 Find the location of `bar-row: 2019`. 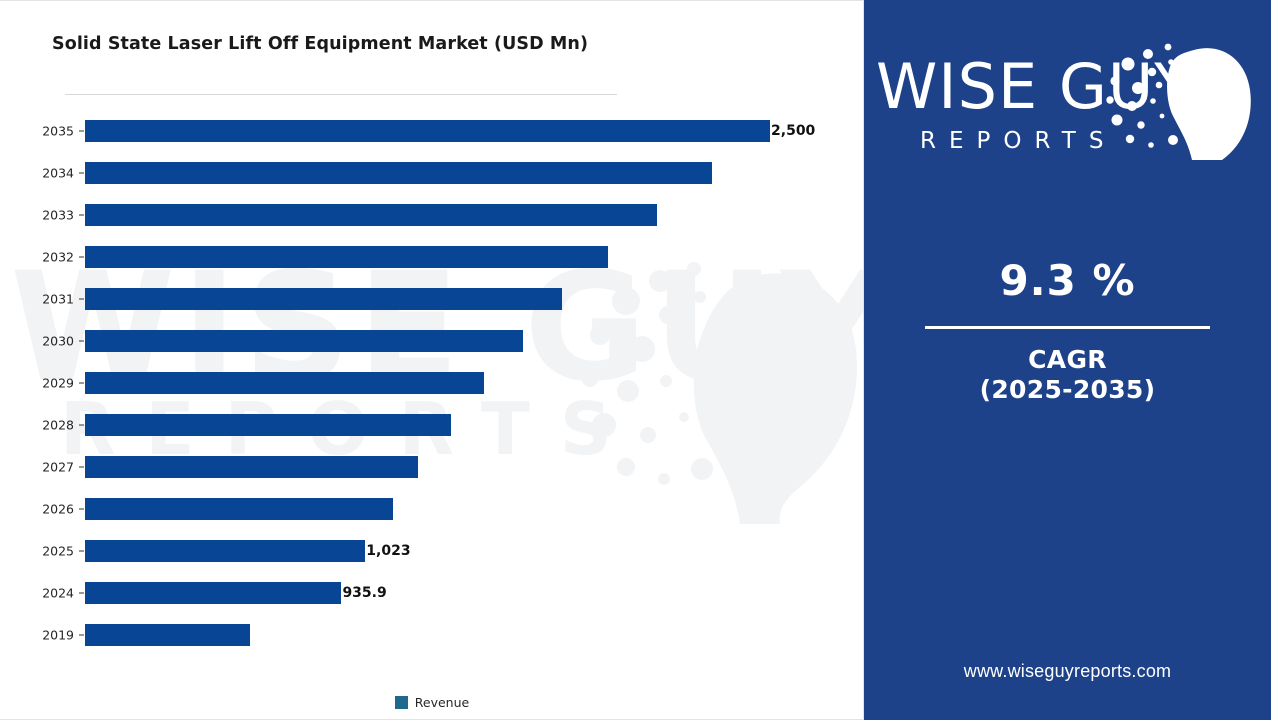

bar-row: 2019 is located at coordinates (431, 635).